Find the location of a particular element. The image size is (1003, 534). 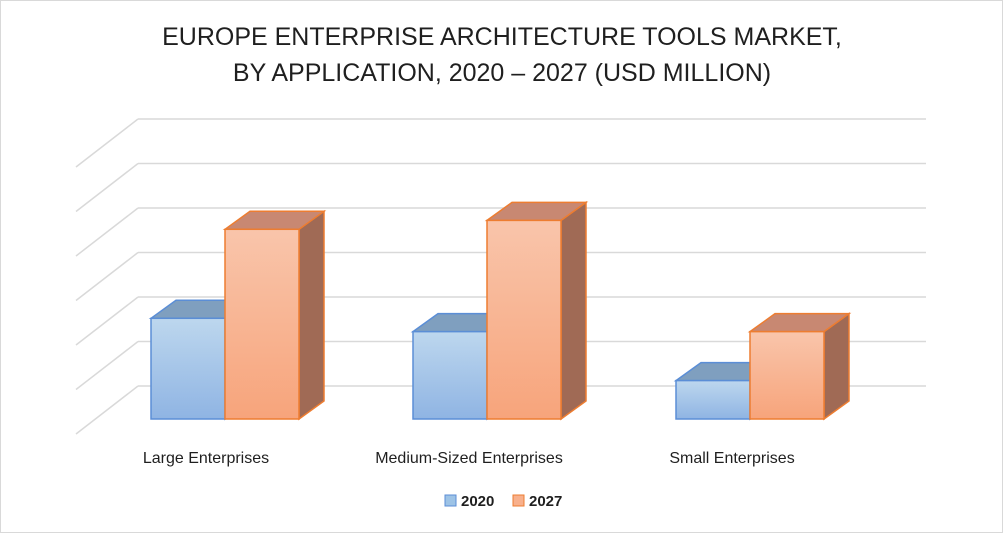

category-label: Medium-Sized Enterprises is located at coordinates (469, 458).